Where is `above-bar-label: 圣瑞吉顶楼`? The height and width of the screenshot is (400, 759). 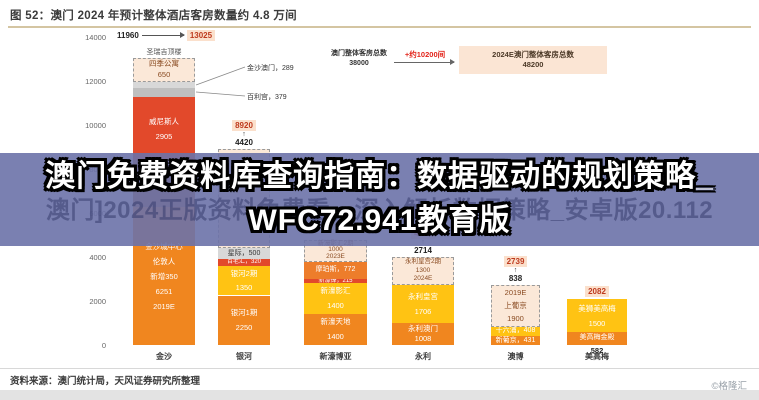
above-bar-label: 圣瑞吉顶楼 is located at coordinates (164, 53).